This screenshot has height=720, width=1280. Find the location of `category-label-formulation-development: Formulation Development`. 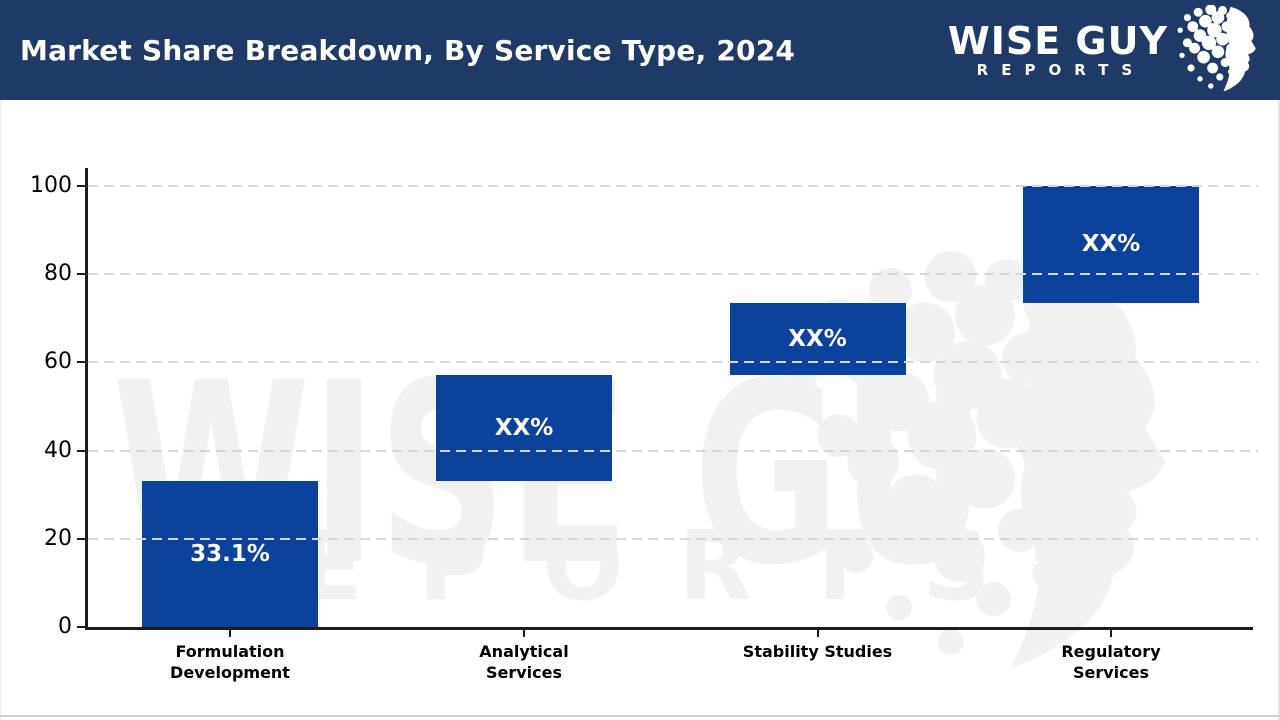

category-label-formulation-development: Formulation Development is located at coordinates (230, 662).